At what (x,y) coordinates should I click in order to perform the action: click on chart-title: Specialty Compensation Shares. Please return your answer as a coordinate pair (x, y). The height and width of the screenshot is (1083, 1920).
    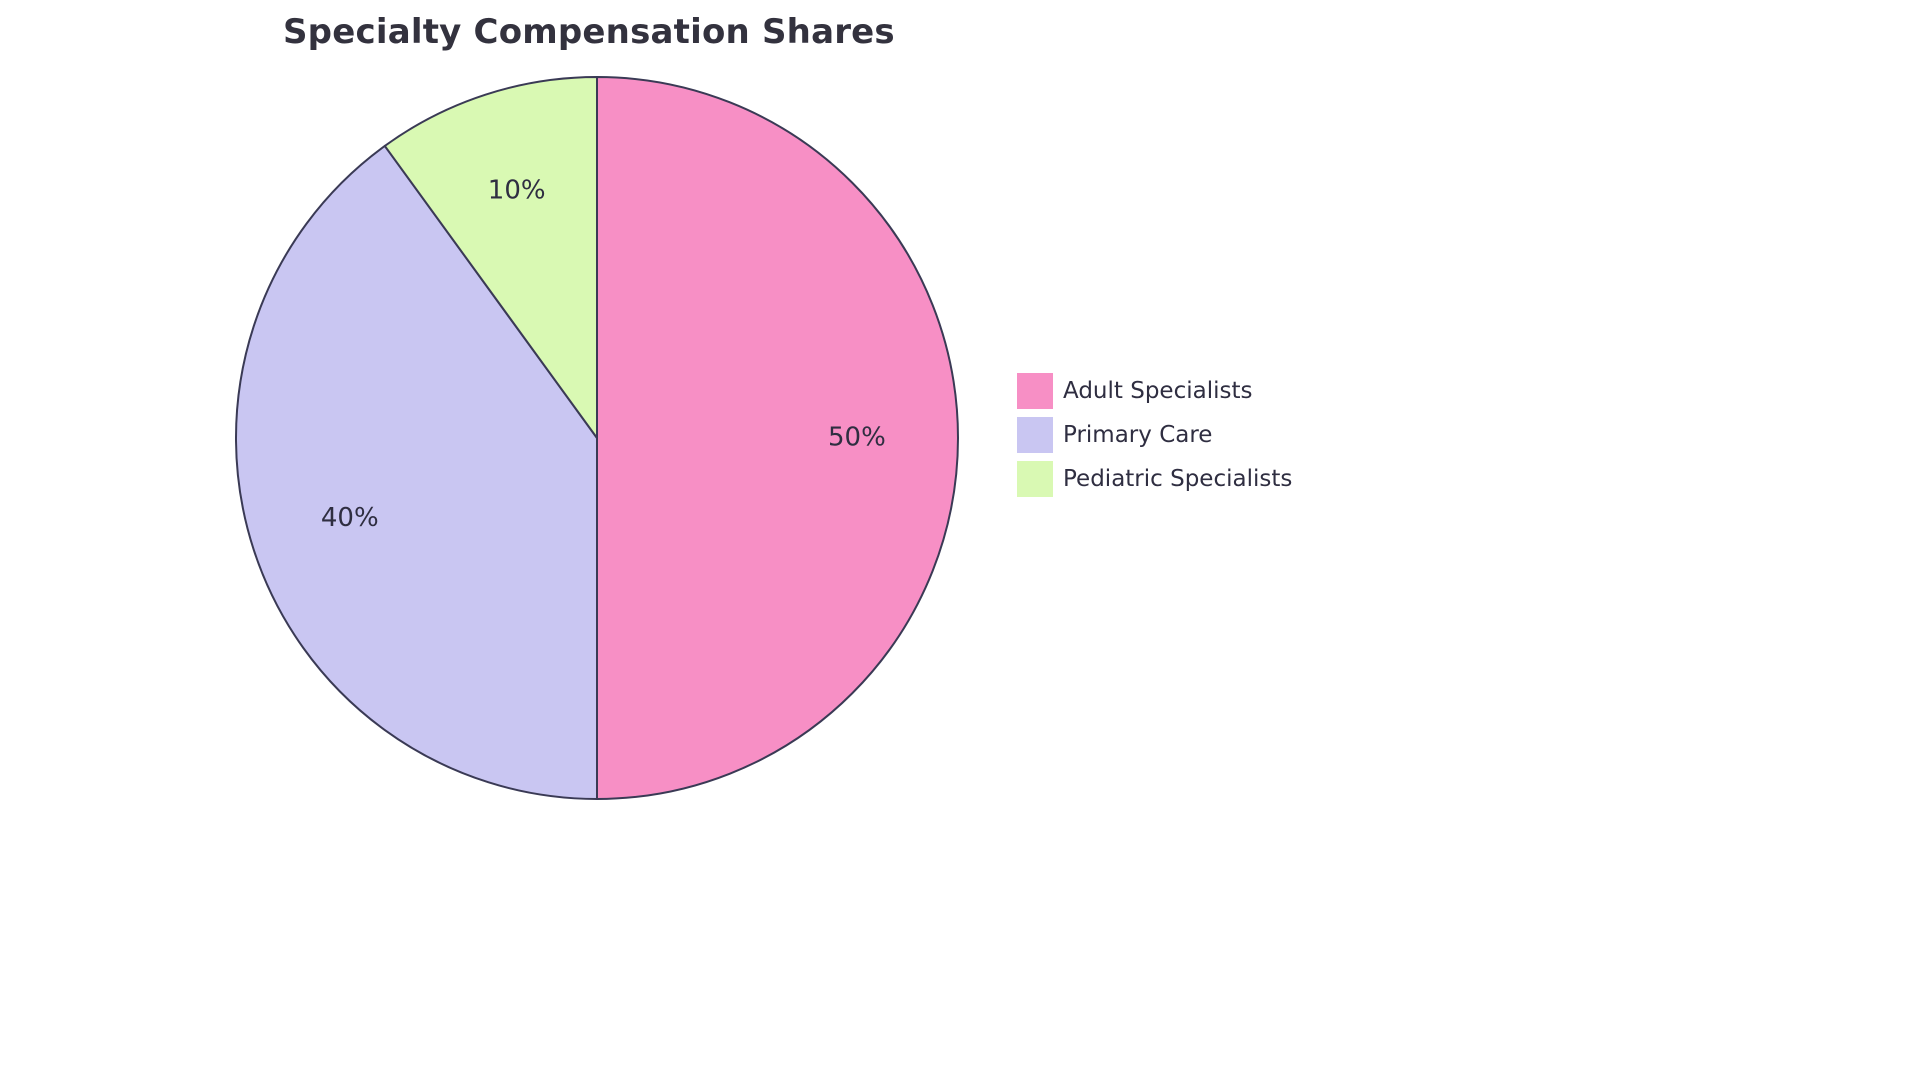
    Looking at the image, I should click on (589, 32).